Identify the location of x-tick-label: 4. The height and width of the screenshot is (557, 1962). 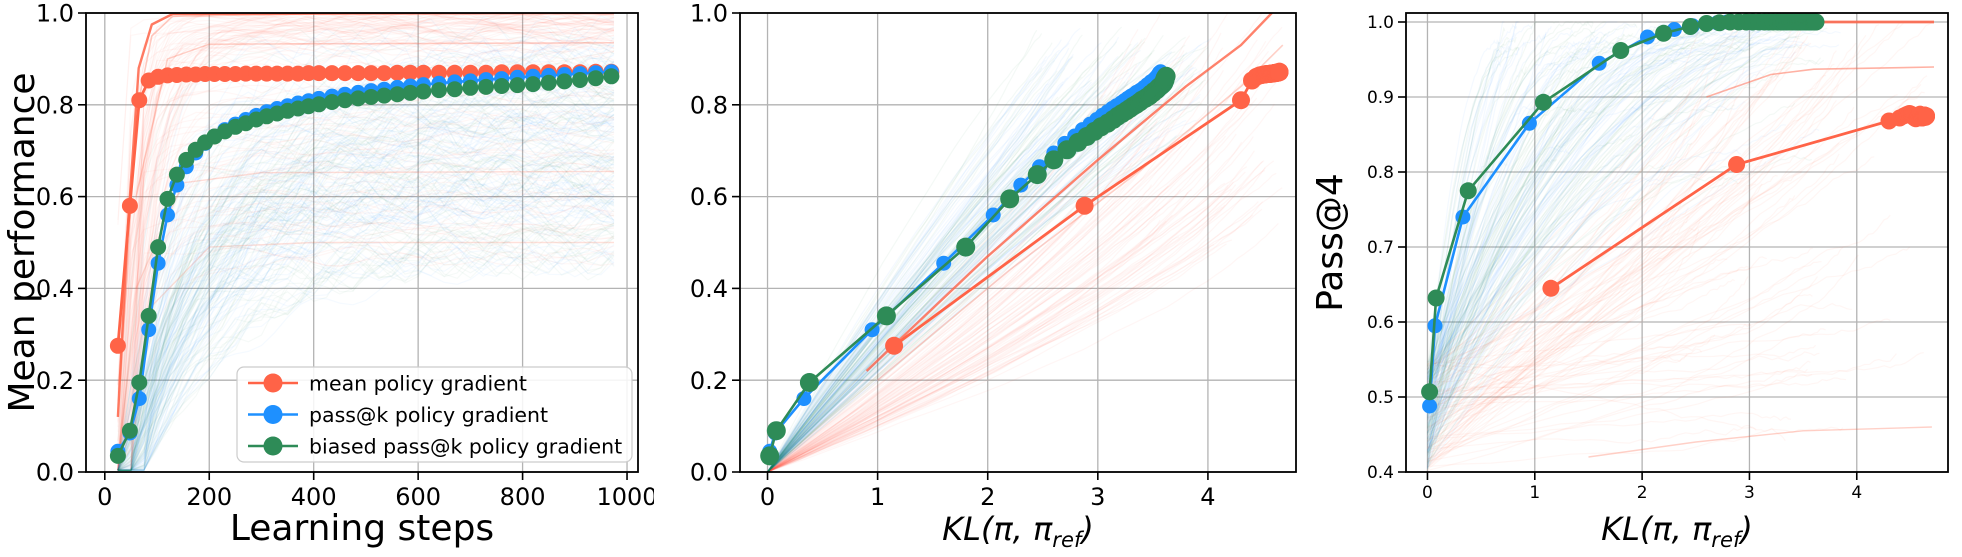
(1856, 493).